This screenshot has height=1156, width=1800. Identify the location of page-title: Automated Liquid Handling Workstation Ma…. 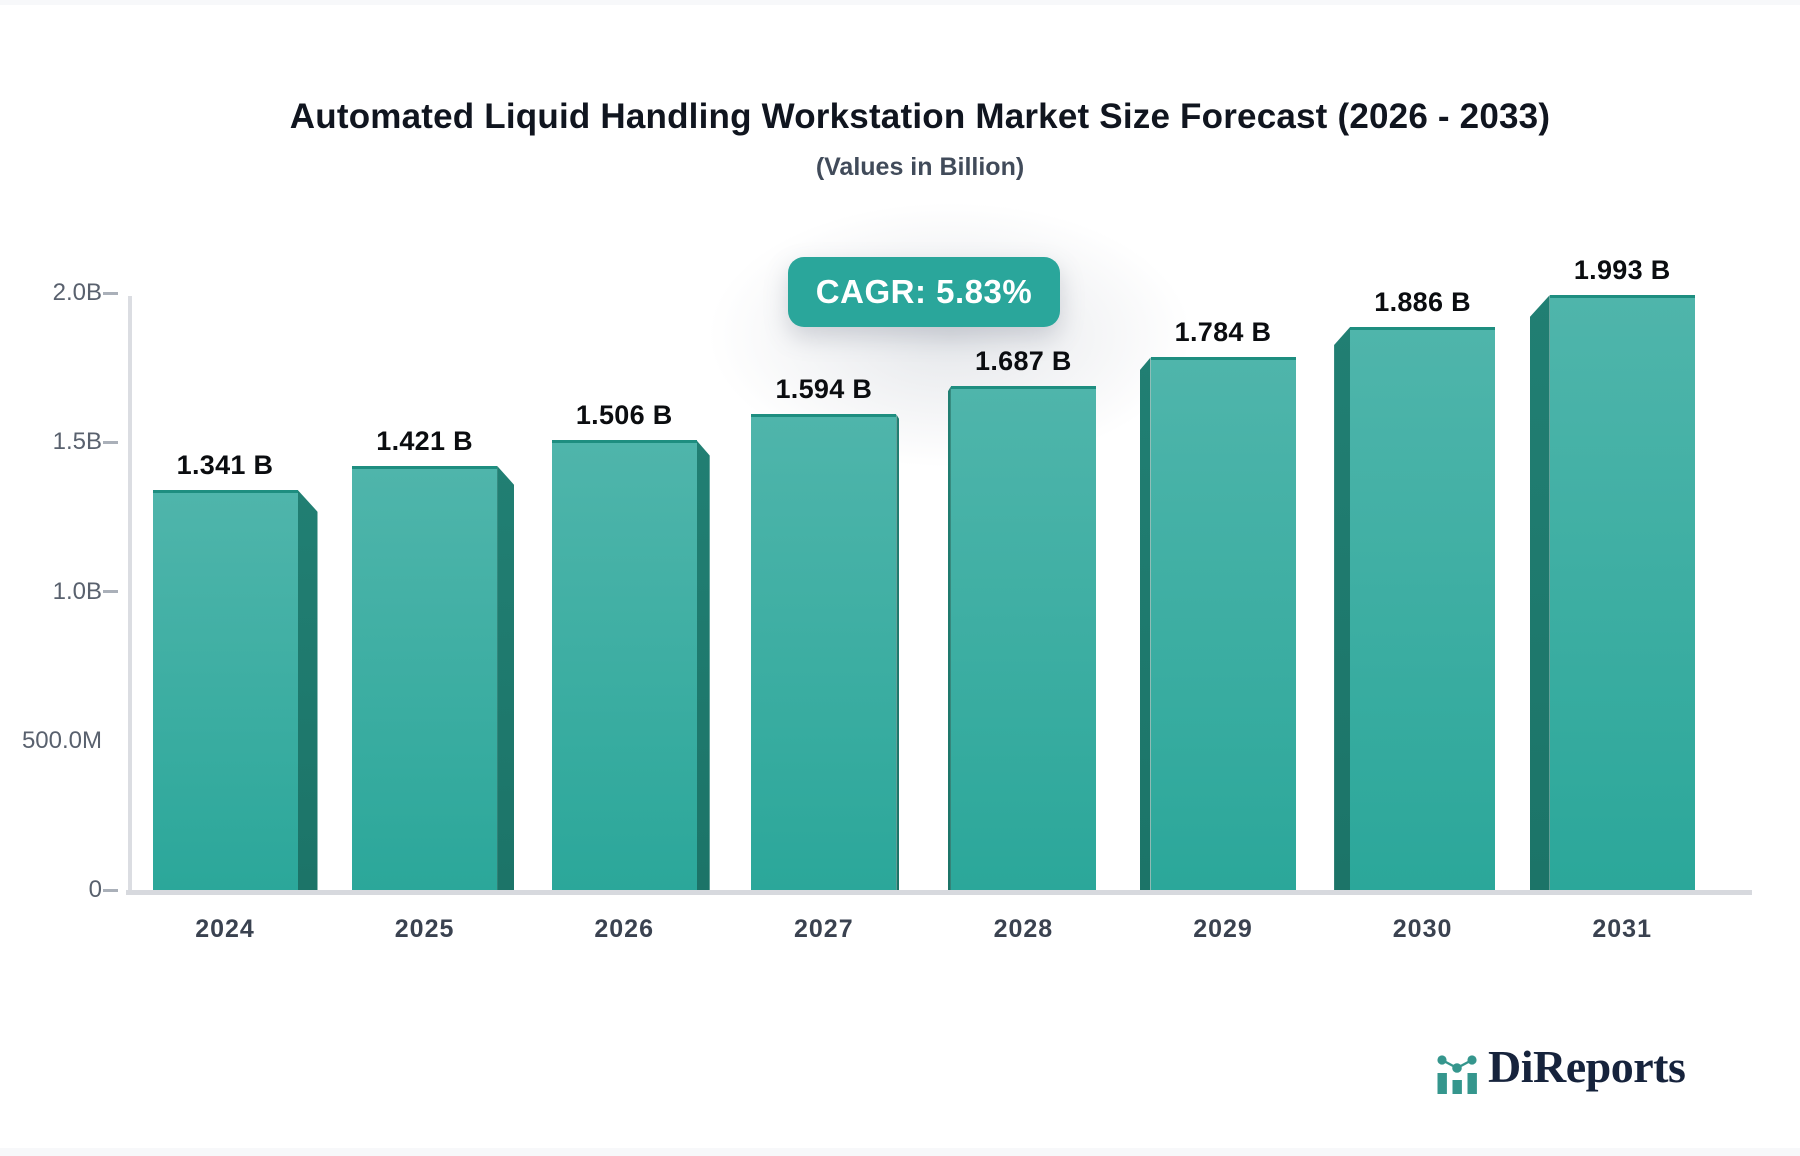
(920, 116).